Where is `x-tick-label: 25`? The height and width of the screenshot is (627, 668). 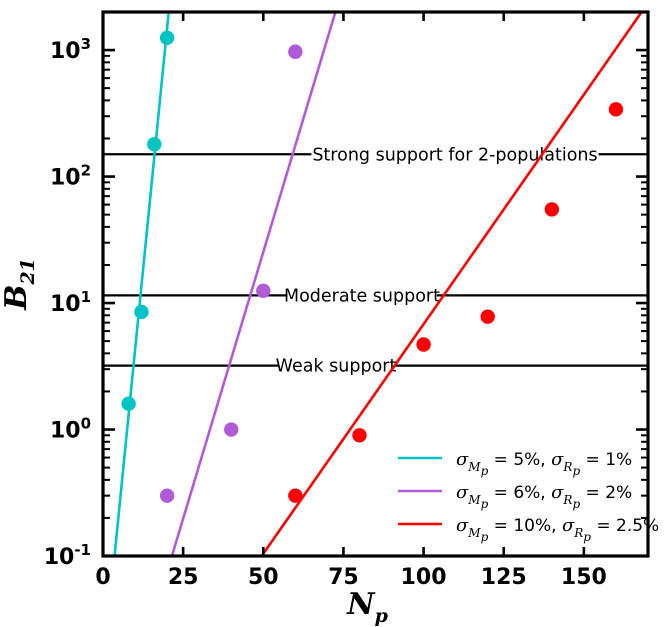
x-tick-label: 25 is located at coordinates (183, 577).